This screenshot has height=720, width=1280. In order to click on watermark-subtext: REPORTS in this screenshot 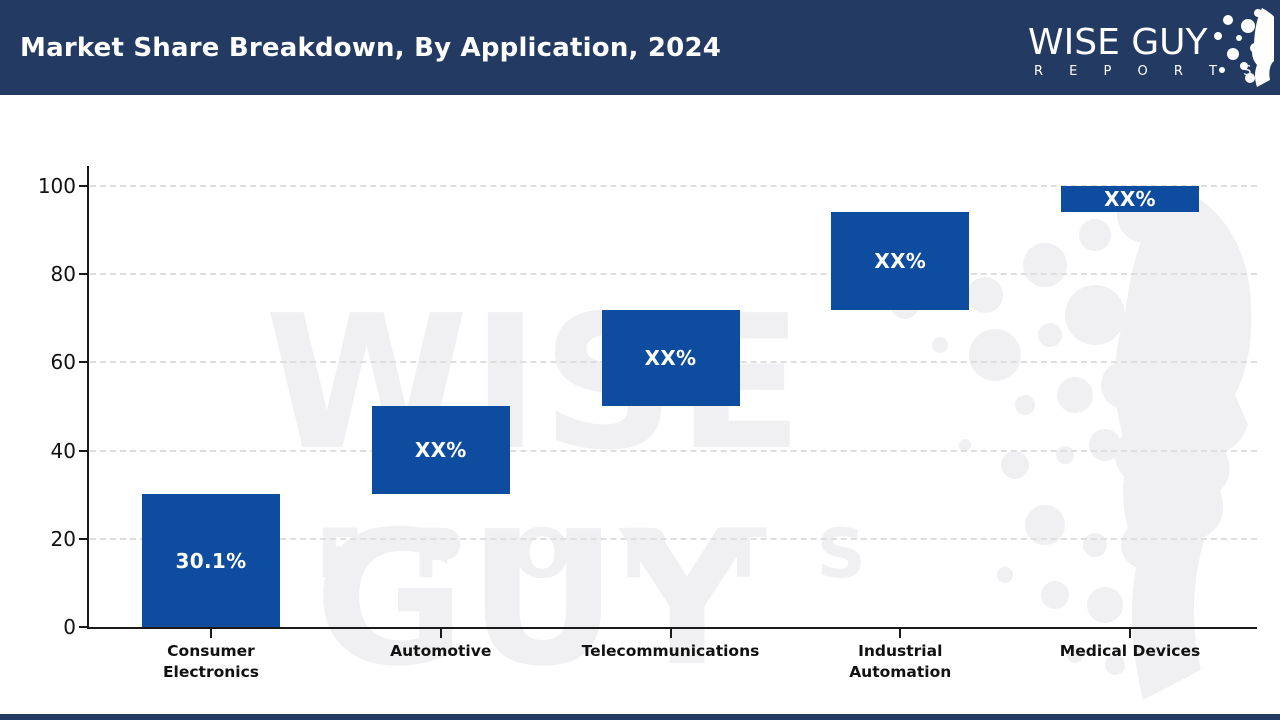, I will do `click(565, 554)`.